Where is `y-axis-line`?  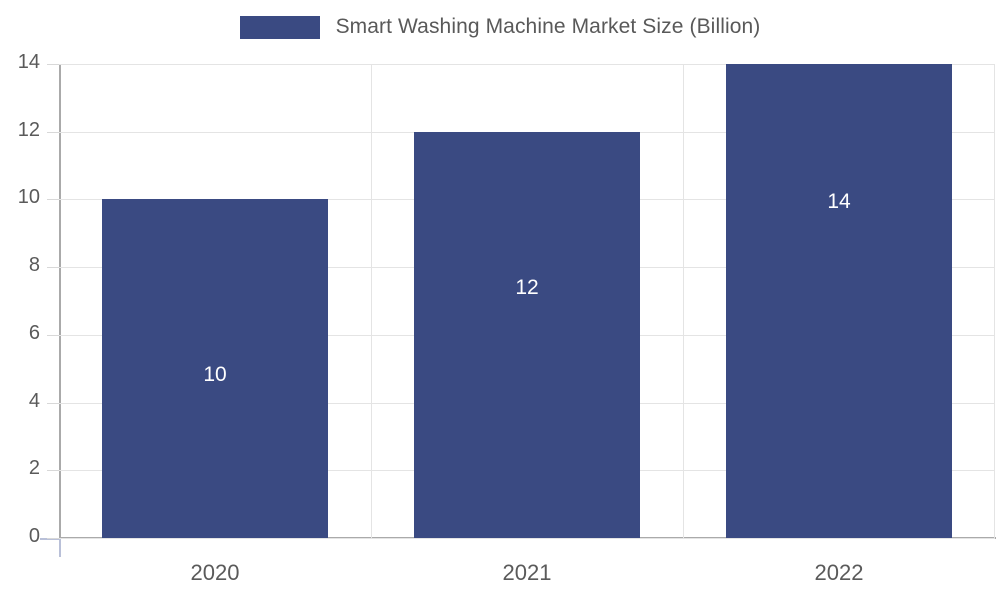 y-axis-line is located at coordinates (60, 301).